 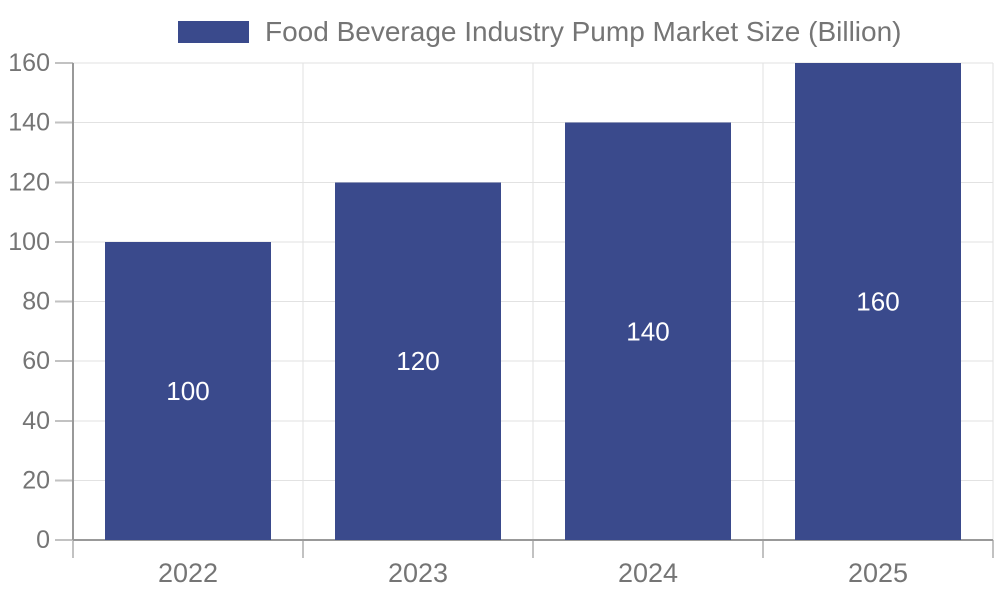 What do you see at coordinates (29, 63) in the screenshot?
I see `y-tick-label: 160` at bounding box center [29, 63].